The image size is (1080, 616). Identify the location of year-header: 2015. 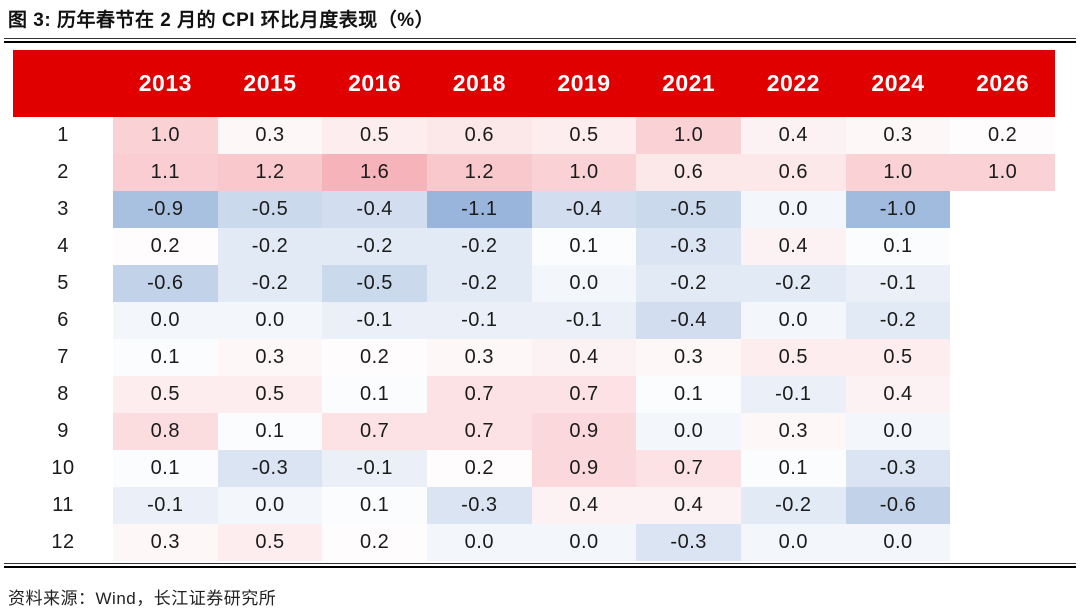
(270, 83).